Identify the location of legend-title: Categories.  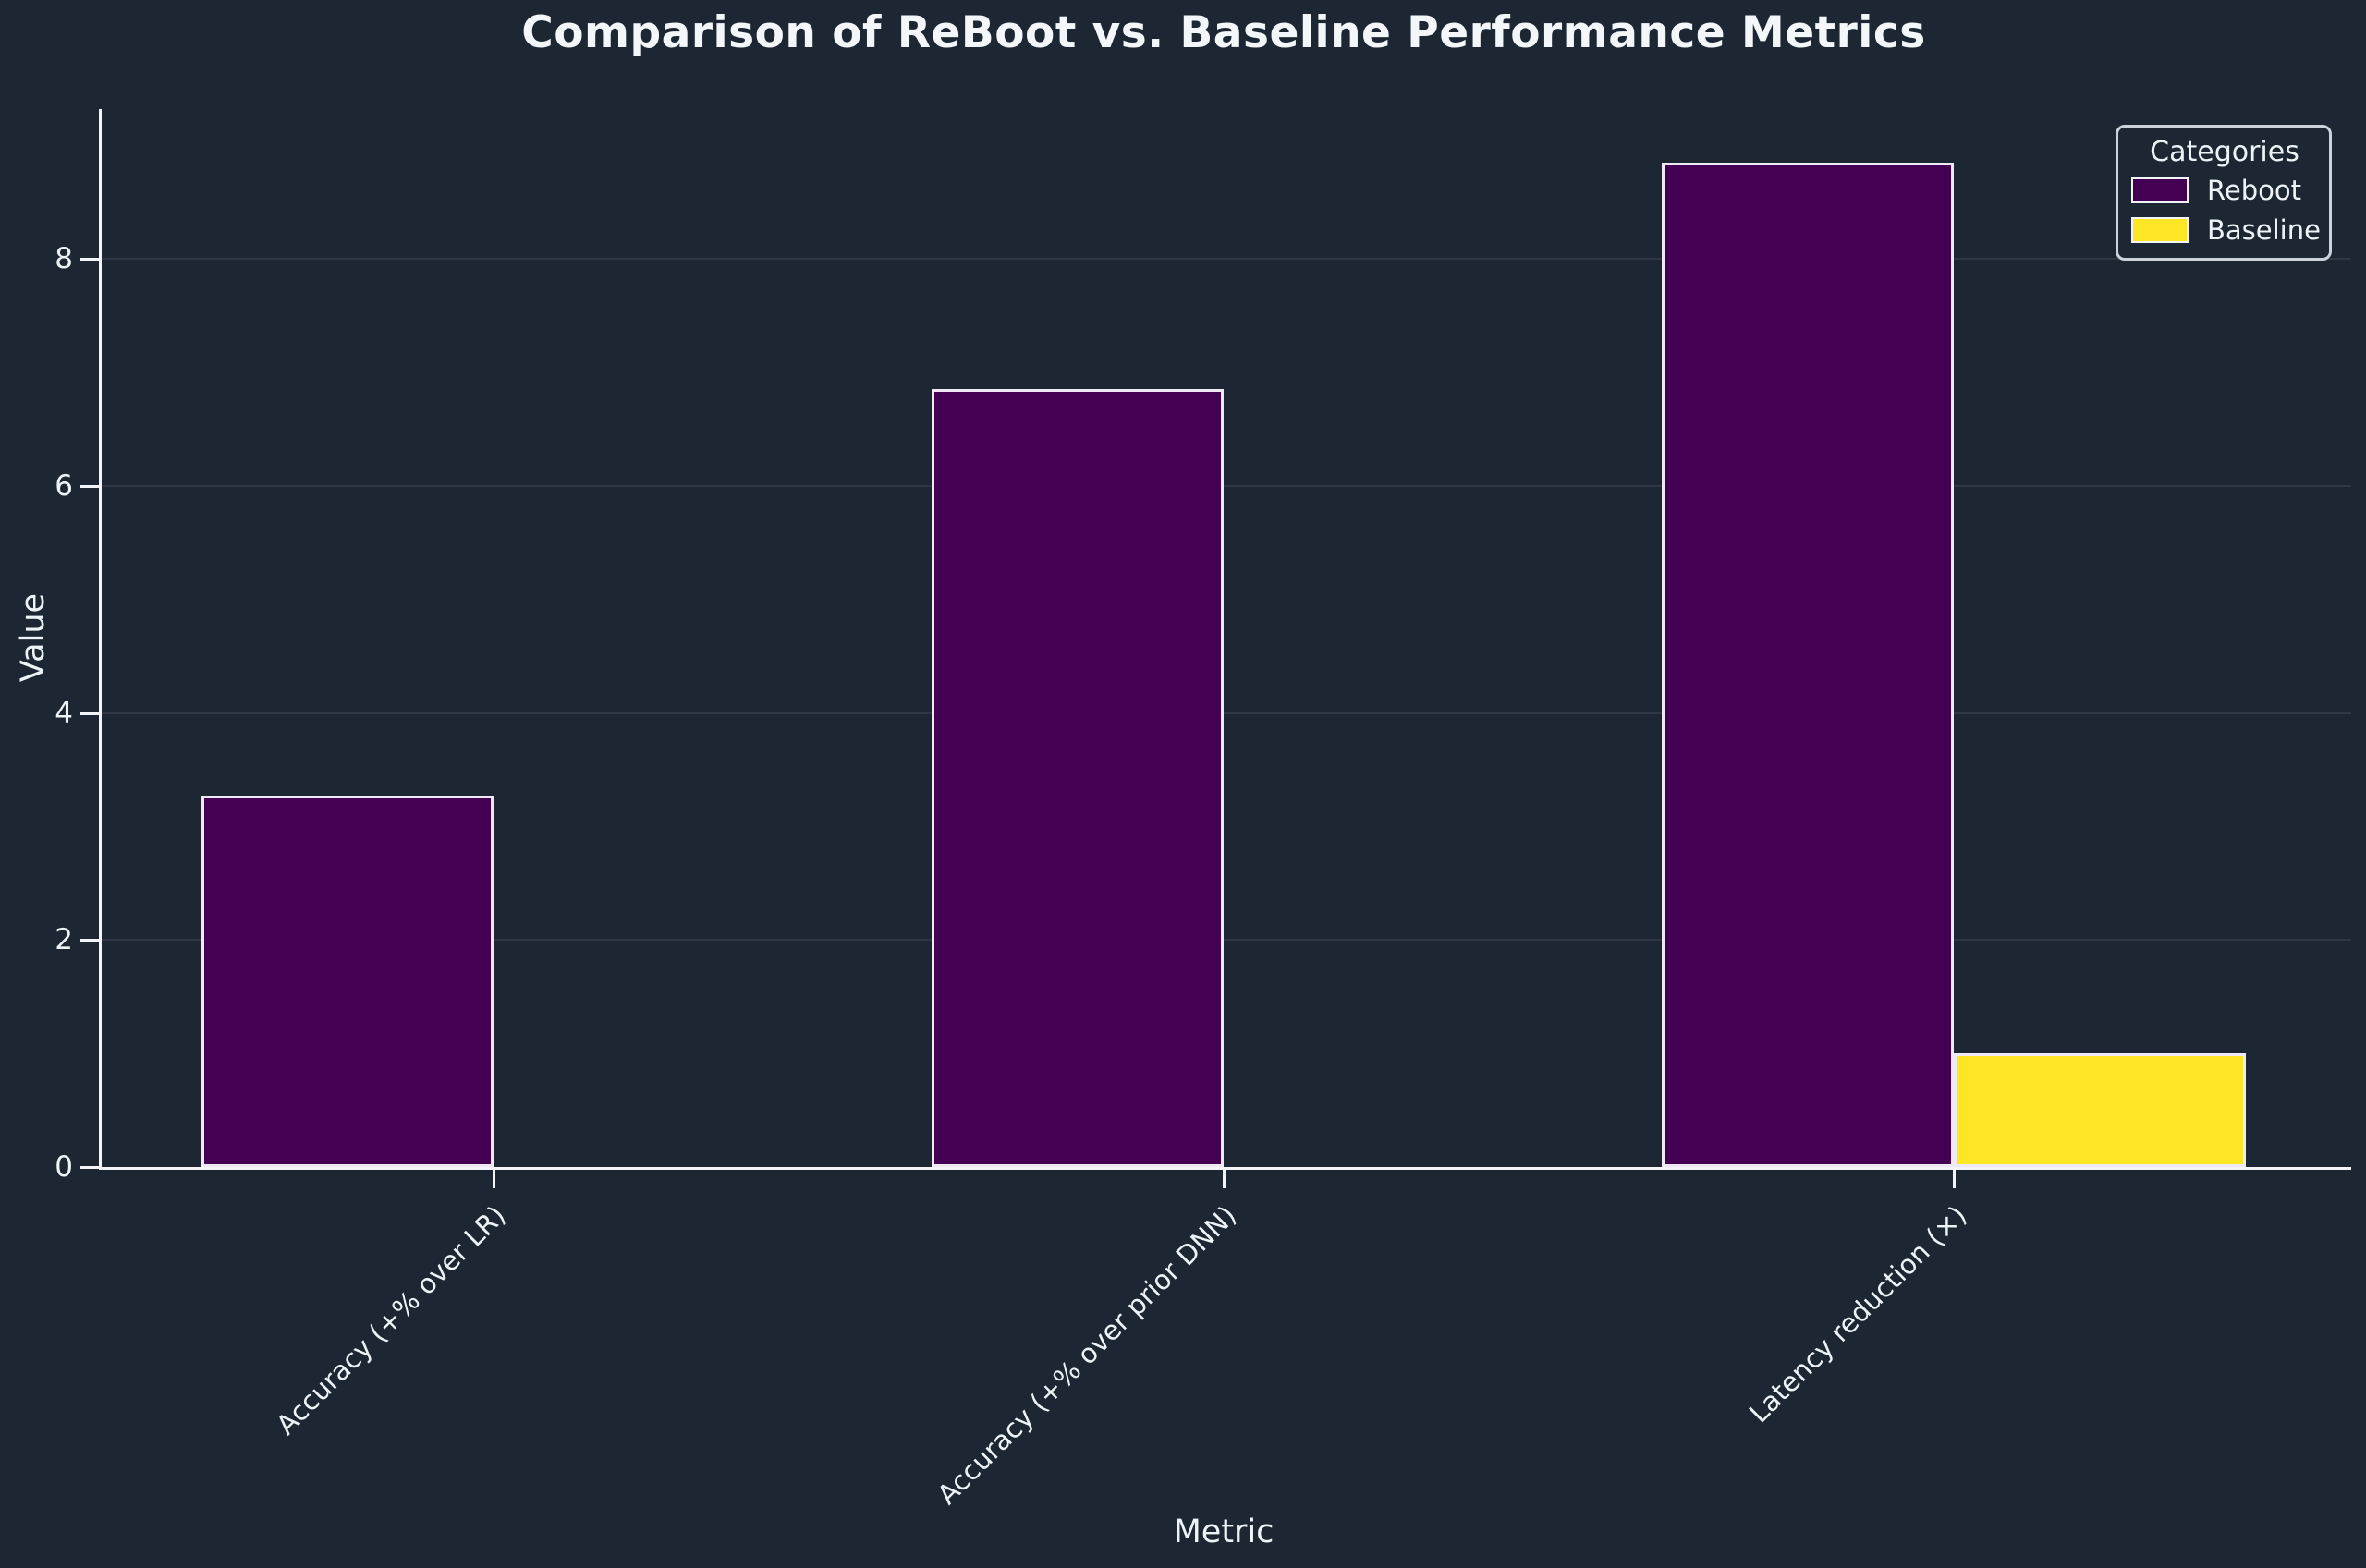
(2224, 152).